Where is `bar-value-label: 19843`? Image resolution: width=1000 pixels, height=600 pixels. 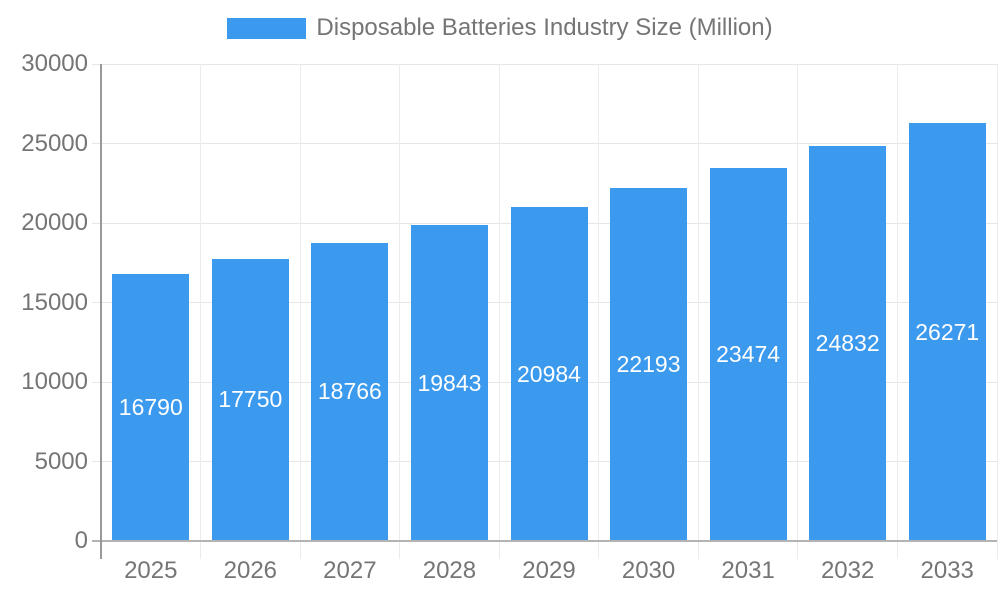 bar-value-label: 19843 is located at coordinates (449, 382).